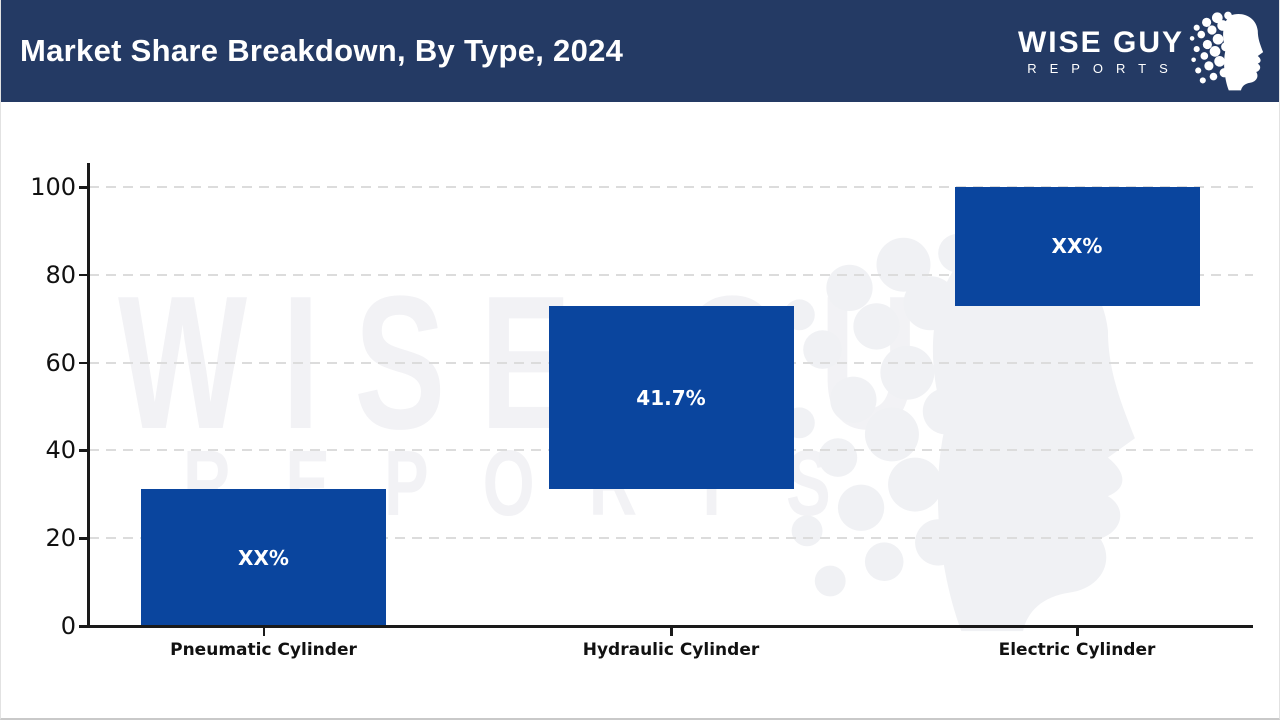  Describe the element at coordinates (322, 50) in the screenshot. I see `chart-title: Market Share Breakdown, By Type, 2024` at that location.